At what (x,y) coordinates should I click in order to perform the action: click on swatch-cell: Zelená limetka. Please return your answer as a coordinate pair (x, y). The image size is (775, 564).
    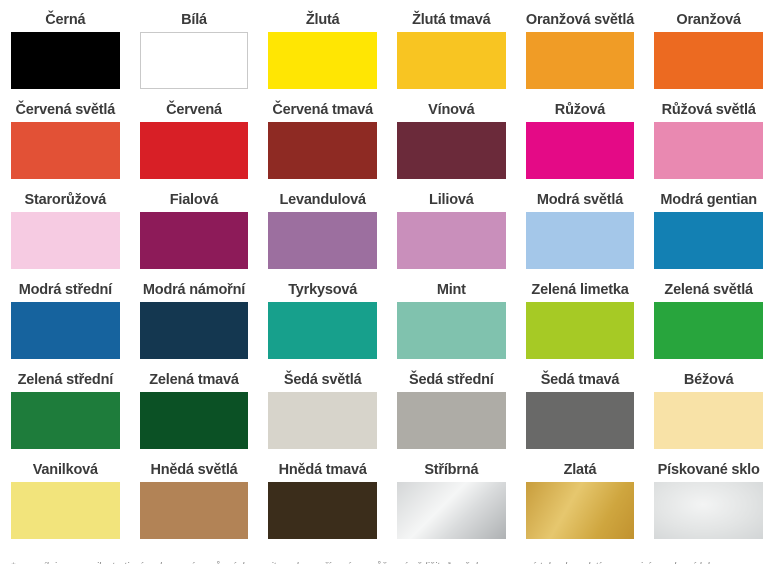
    Looking at the image, I should click on (580, 316).